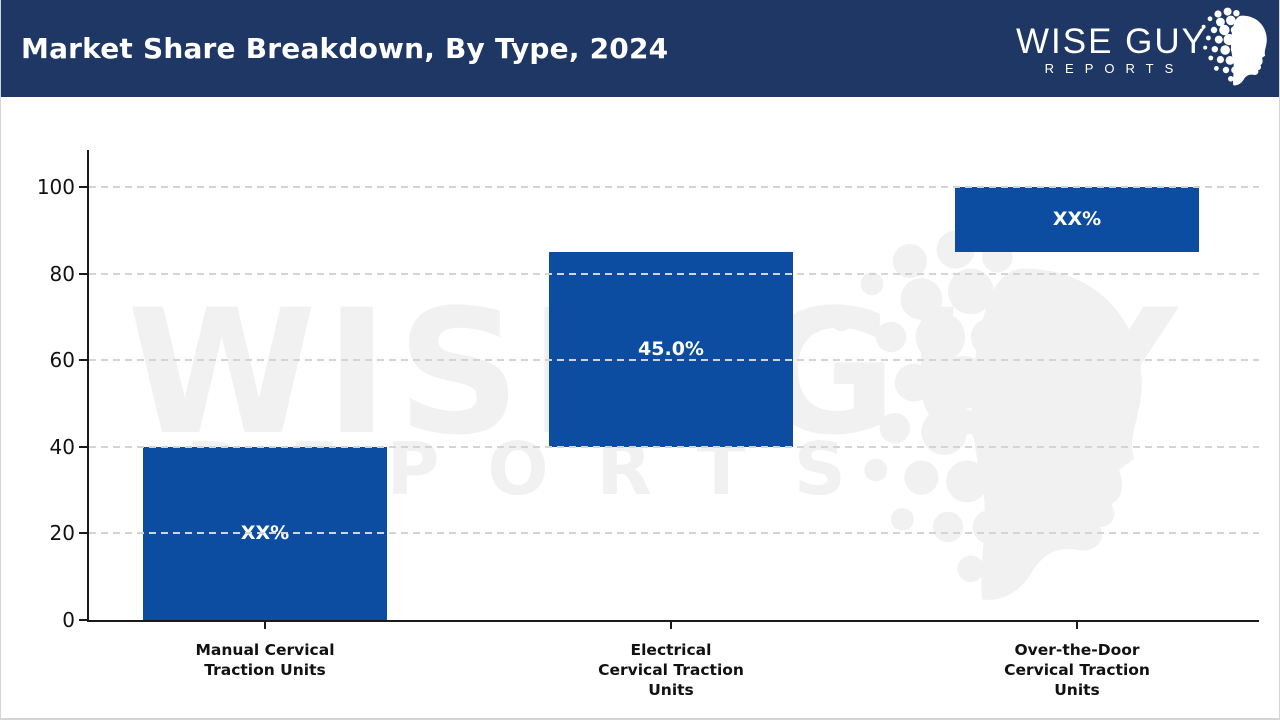  What do you see at coordinates (1077, 650) in the screenshot?
I see `x-category-label-line: Over-the-Door` at bounding box center [1077, 650].